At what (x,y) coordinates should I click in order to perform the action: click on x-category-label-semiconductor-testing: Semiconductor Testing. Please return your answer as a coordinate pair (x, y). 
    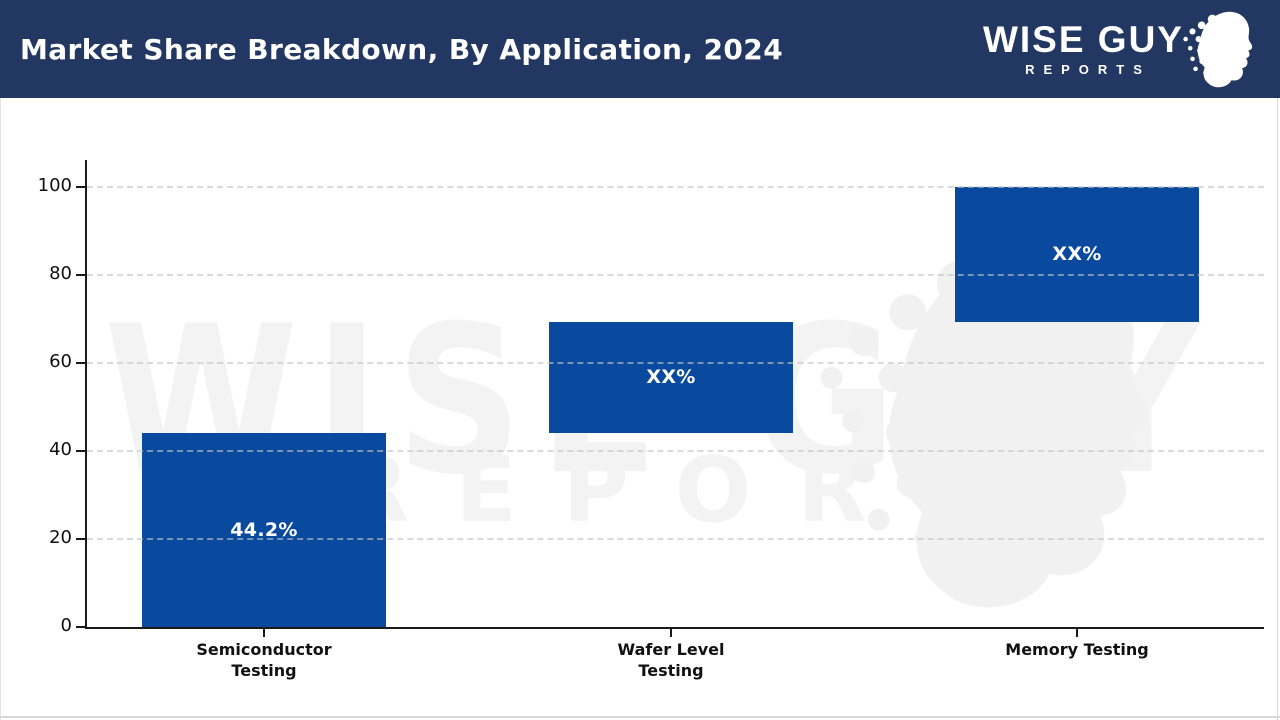
    Looking at the image, I should click on (264, 660).